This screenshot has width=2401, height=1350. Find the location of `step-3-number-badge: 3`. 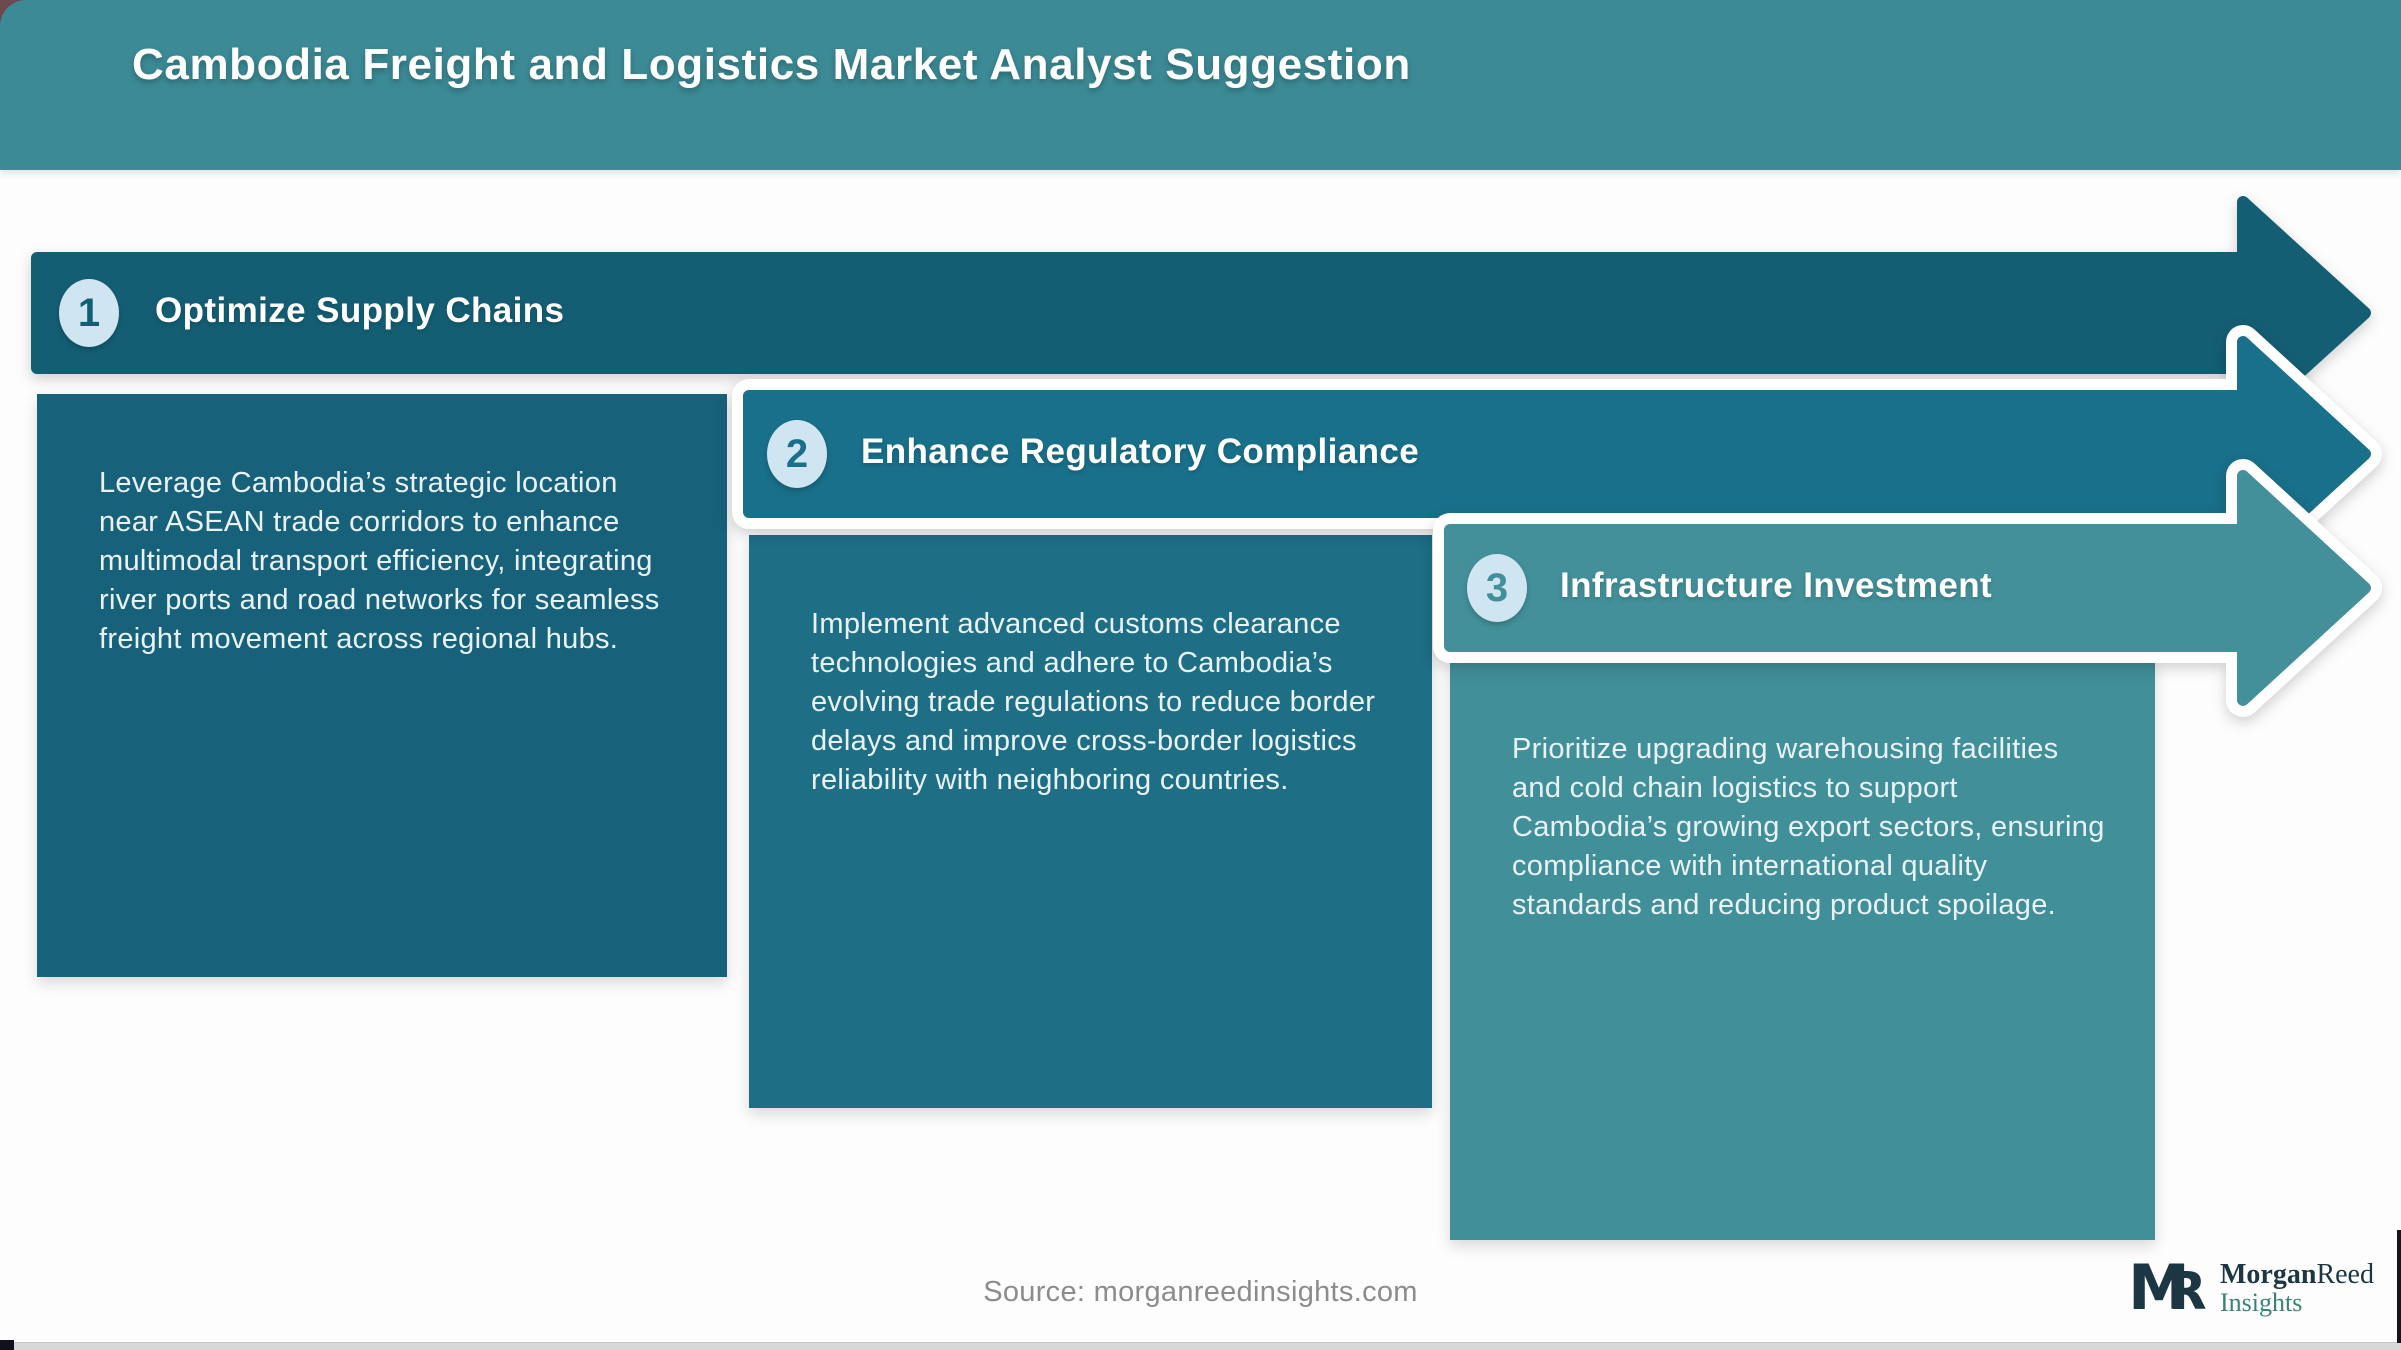

step-3-number-badge: 3 is located at coordinates (1497, 588).